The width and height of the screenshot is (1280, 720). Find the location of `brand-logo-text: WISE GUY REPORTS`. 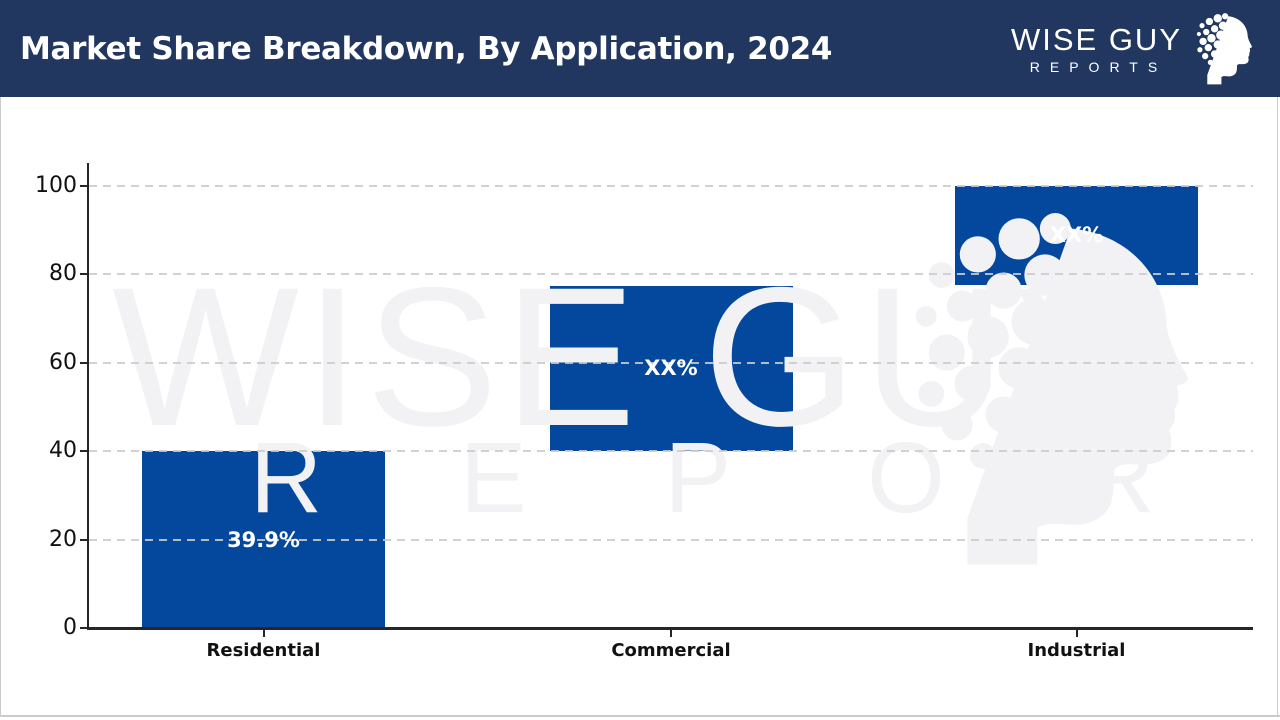

brand-logo-text: WISE GUY REPORTS is located at coordinates (1096, 49).